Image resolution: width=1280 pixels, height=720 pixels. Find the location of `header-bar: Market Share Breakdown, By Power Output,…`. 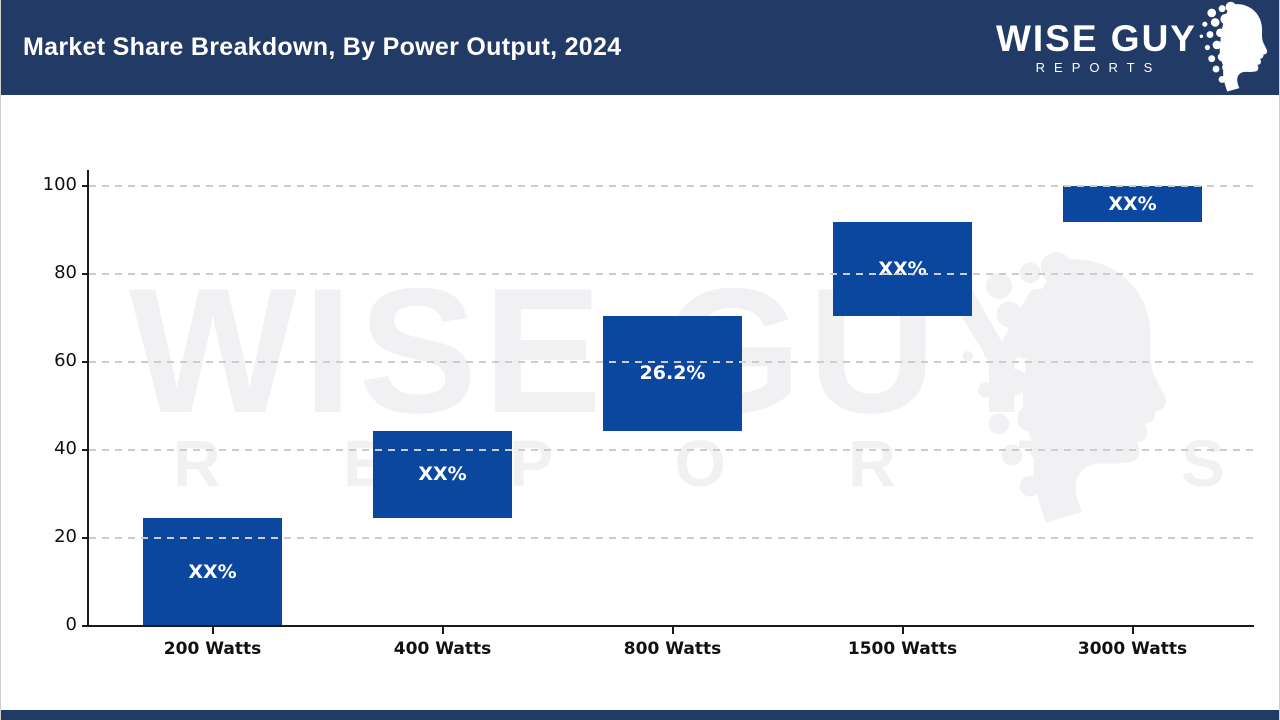

header-bar: Market Share Breakdown, By Power Output,… is located at coordinates (640, 47).